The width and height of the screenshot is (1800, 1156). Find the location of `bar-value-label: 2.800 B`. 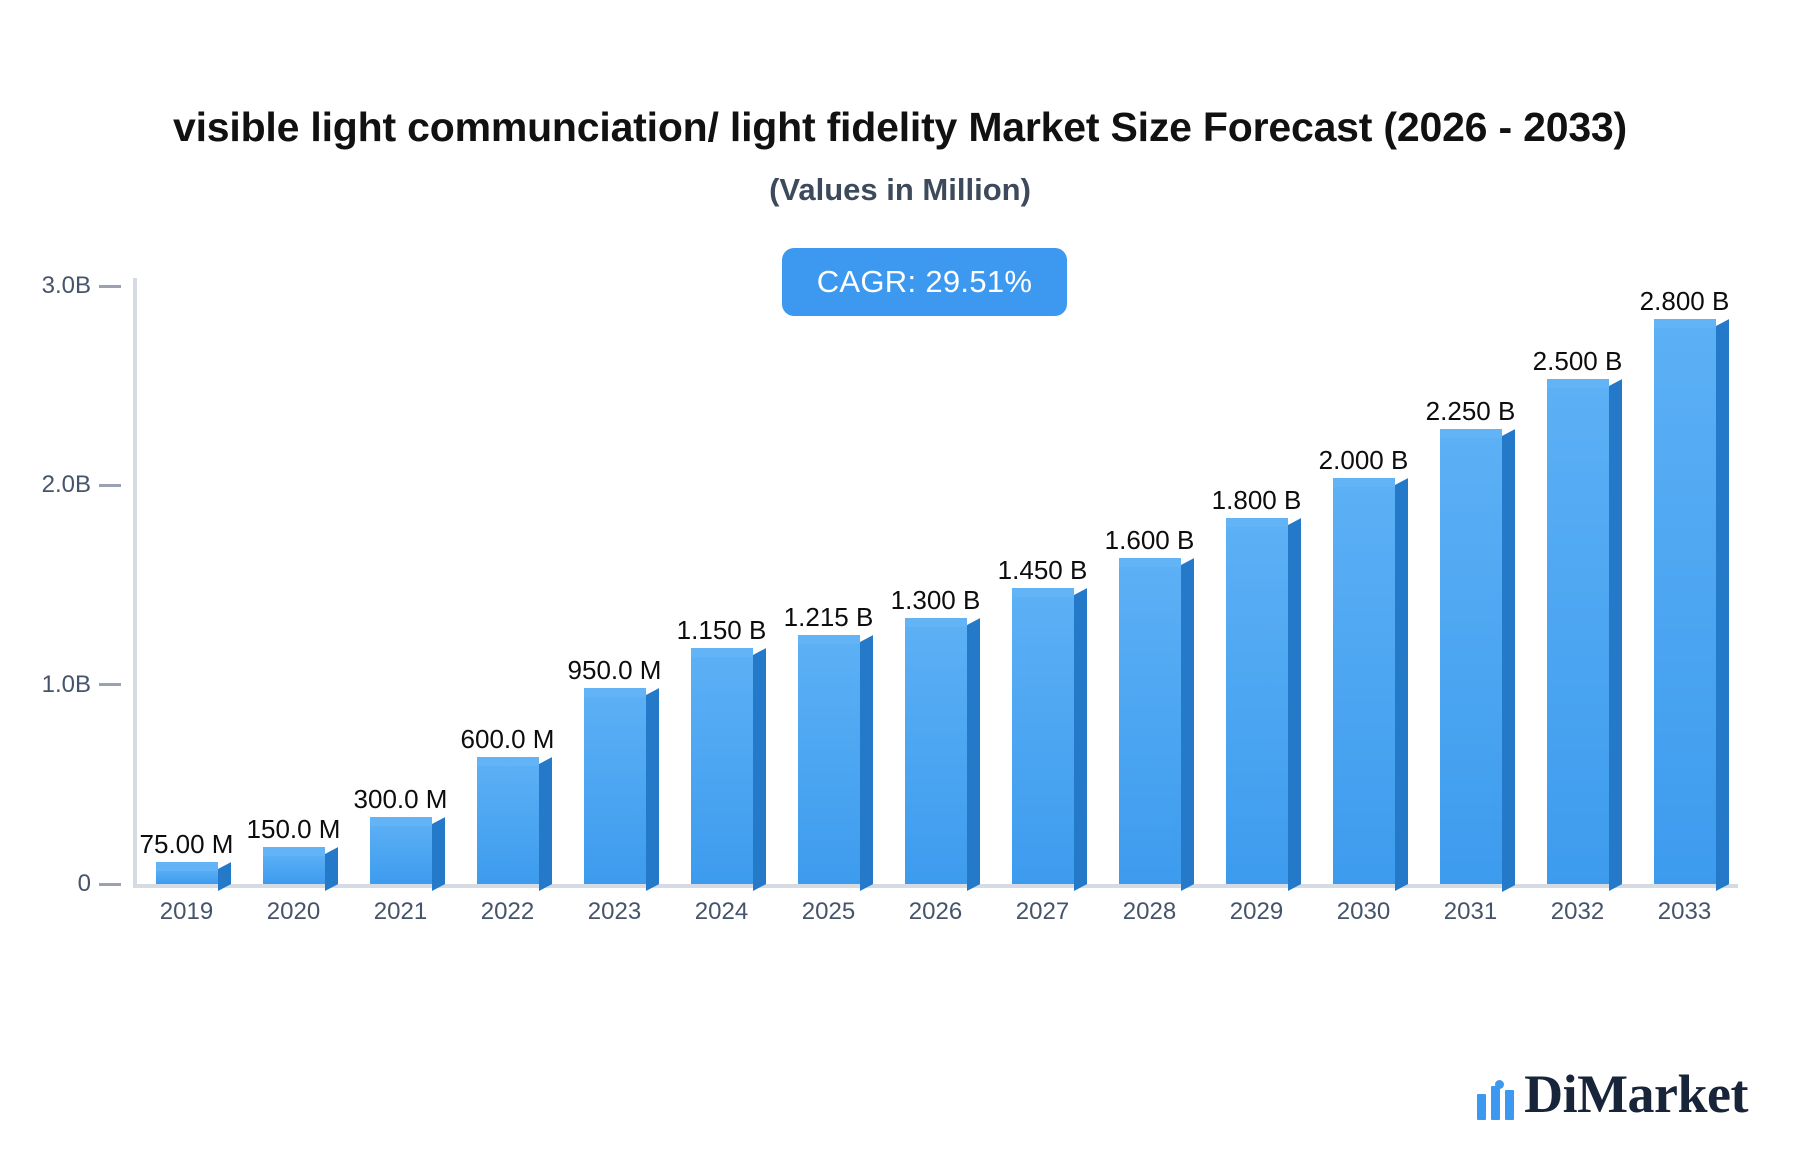

bar-value-label: 2.800 B is located at coordinates (1684, 300).